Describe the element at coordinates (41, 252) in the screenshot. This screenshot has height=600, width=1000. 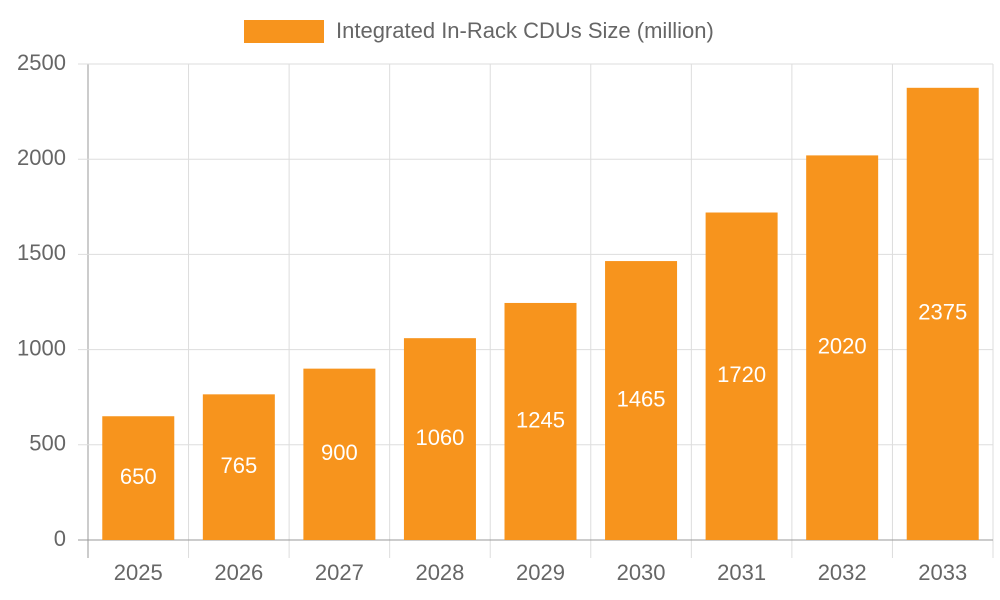
I see `y-tick-label: 1500` at that location.